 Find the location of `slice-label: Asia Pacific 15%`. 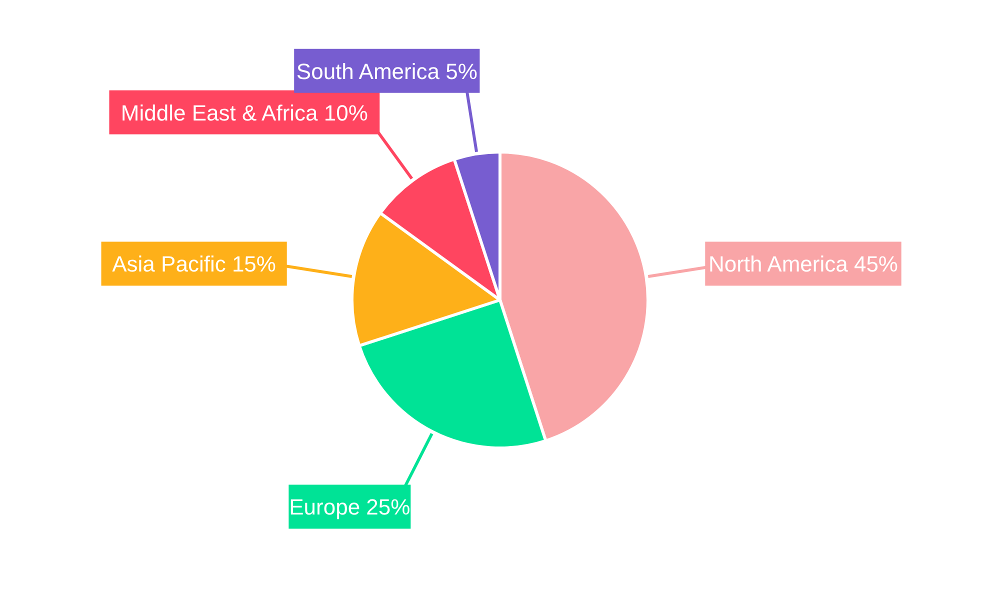

slice-label: Asia Pacific 15% is located at coordinates (194, 264).